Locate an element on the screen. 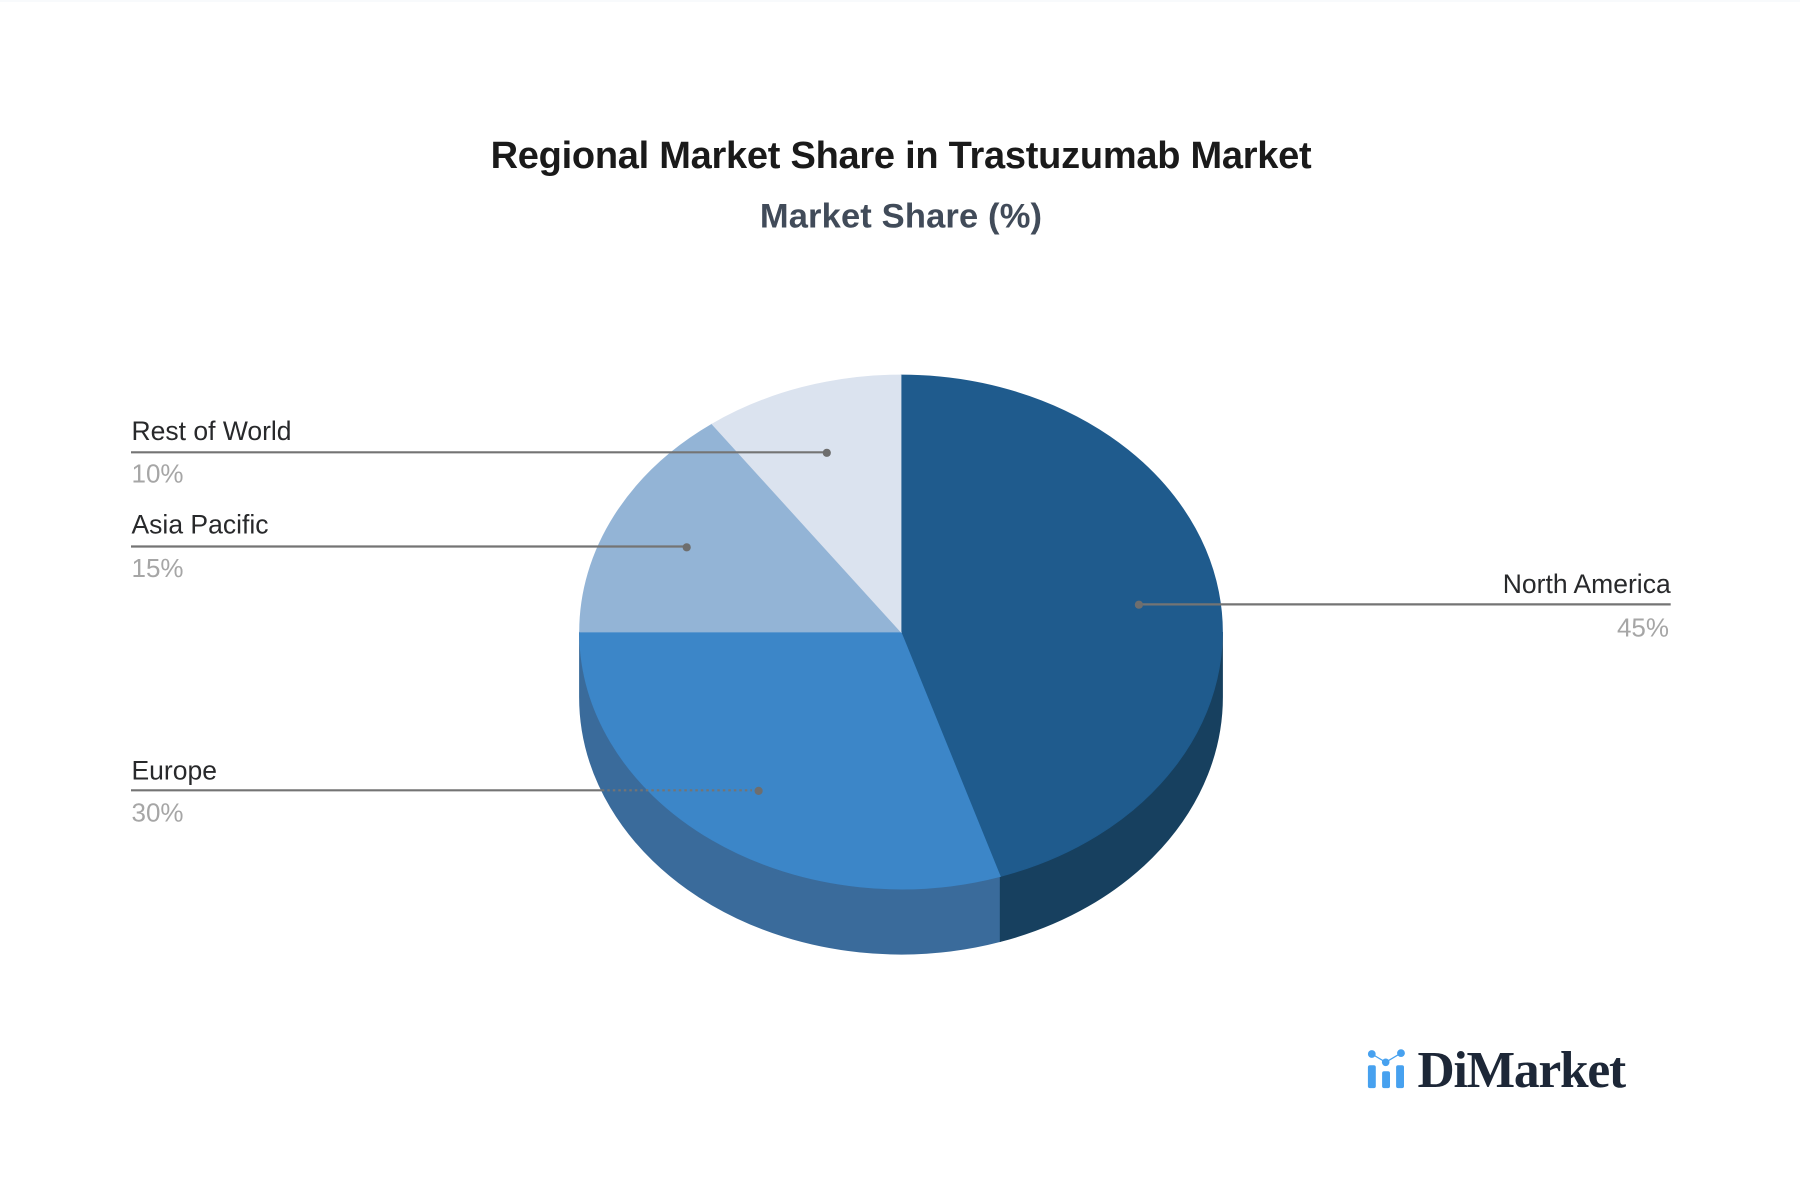  svg-text: 30% is located at coordinates (158, 813).